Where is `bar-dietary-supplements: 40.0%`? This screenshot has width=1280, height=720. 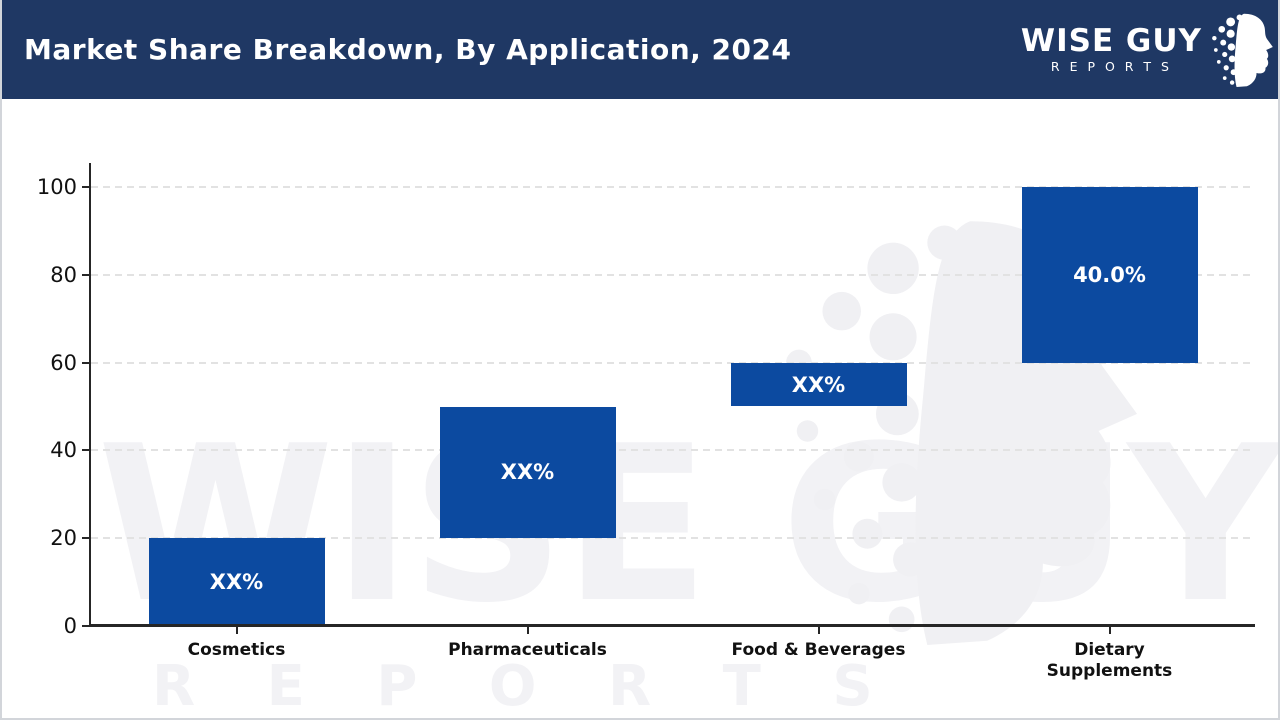
bar-dietary-supplements: 40.0% is located at coordinates (1109, 275).